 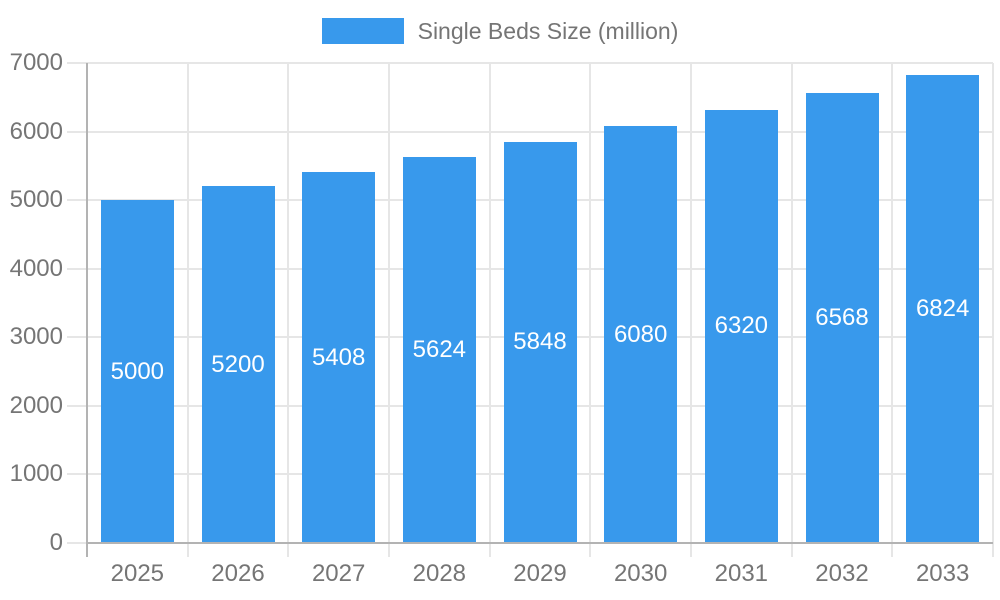 I want to click on bar-2030: 6080, so click(x=641, y=334).